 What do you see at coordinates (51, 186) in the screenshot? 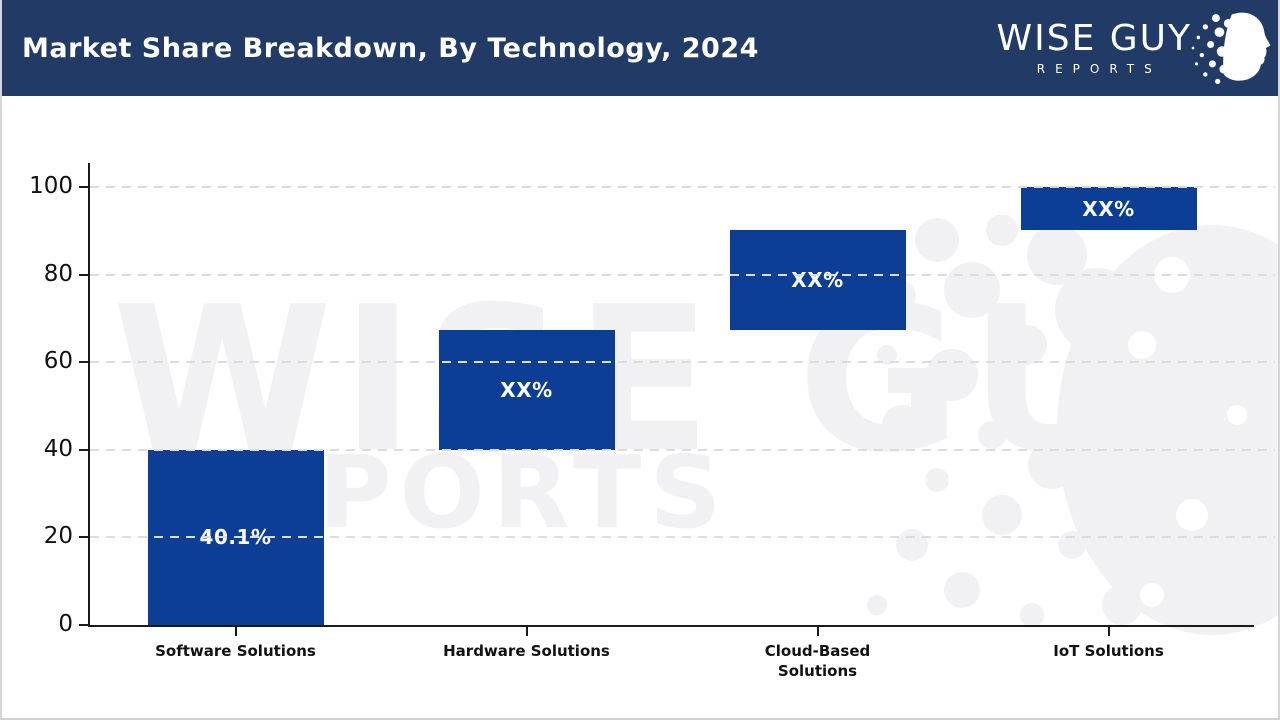
I see `y-tick-label-100: 100` at bounding box center [51, 186].